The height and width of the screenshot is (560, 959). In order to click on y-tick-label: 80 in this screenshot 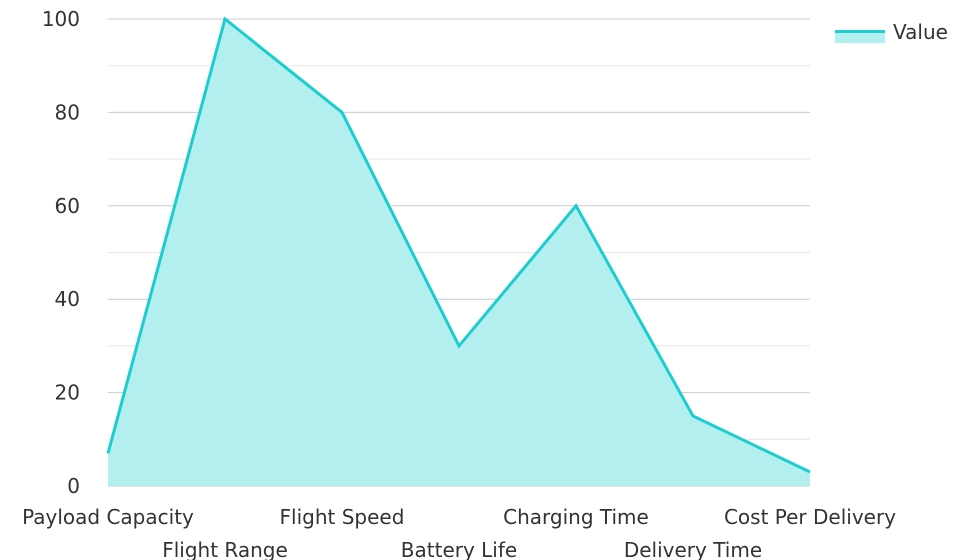, I will do `click(67, 112)`.